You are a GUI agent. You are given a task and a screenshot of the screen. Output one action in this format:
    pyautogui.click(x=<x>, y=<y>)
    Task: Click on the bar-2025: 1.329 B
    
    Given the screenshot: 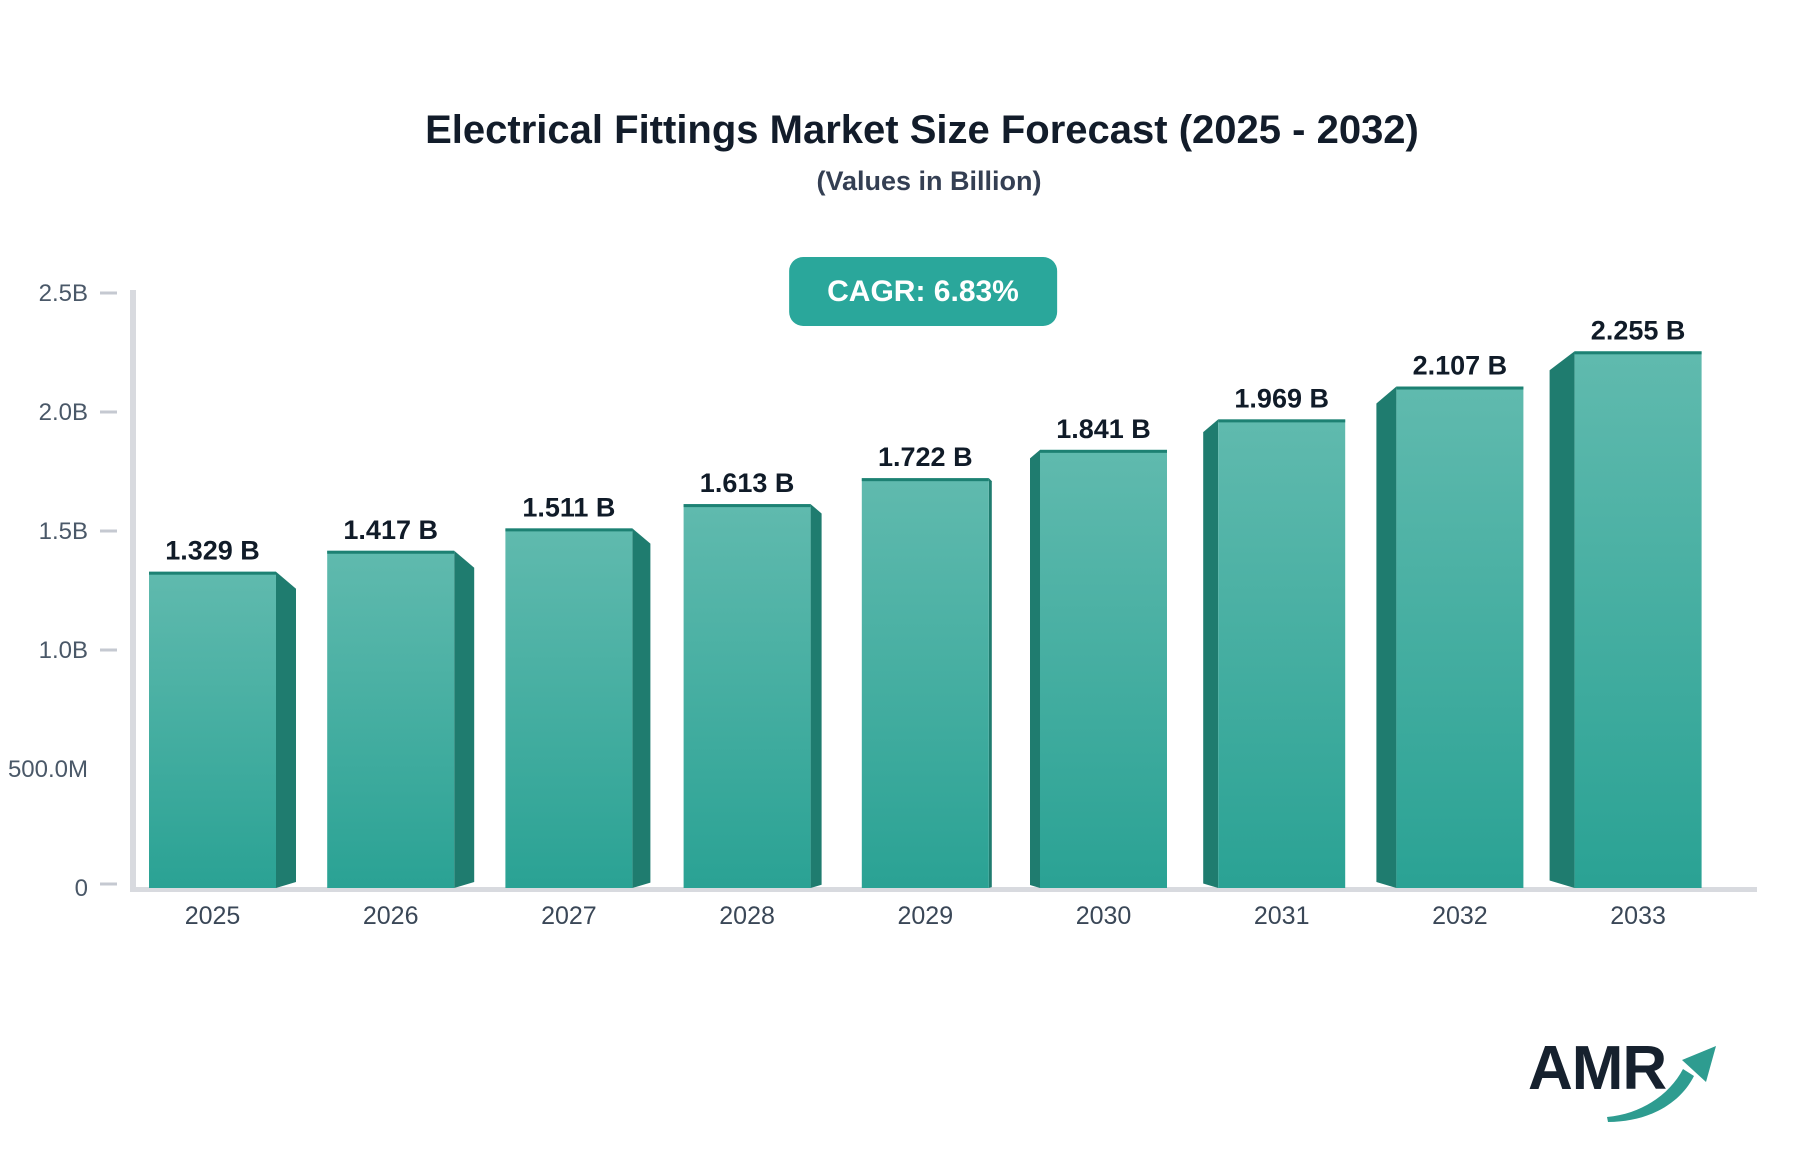 What is the action you would take?
    pyautogui.click(x=222, y=712)
    